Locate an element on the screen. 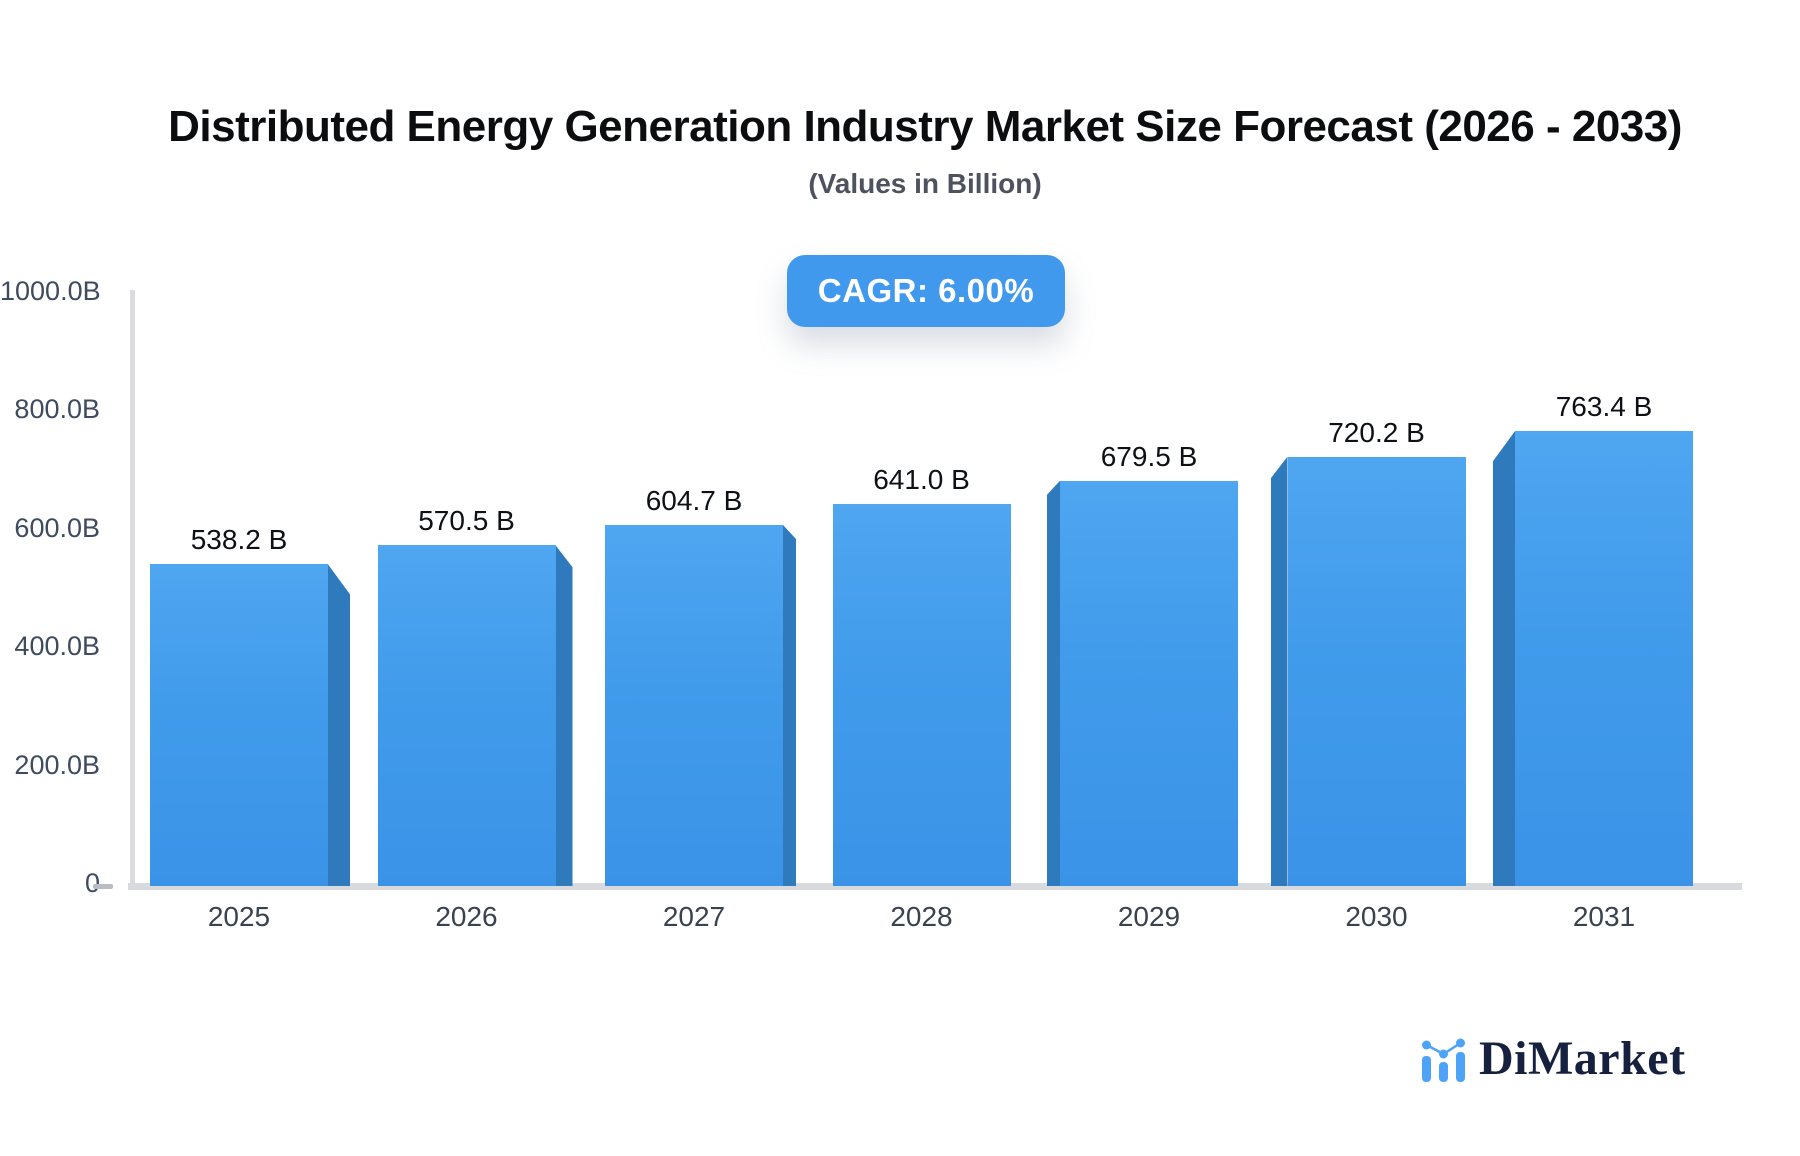 This screenshot has width=1800, height=1156. dimarket-logo-text: DiMarket is located at coordinates (1582, 1058).